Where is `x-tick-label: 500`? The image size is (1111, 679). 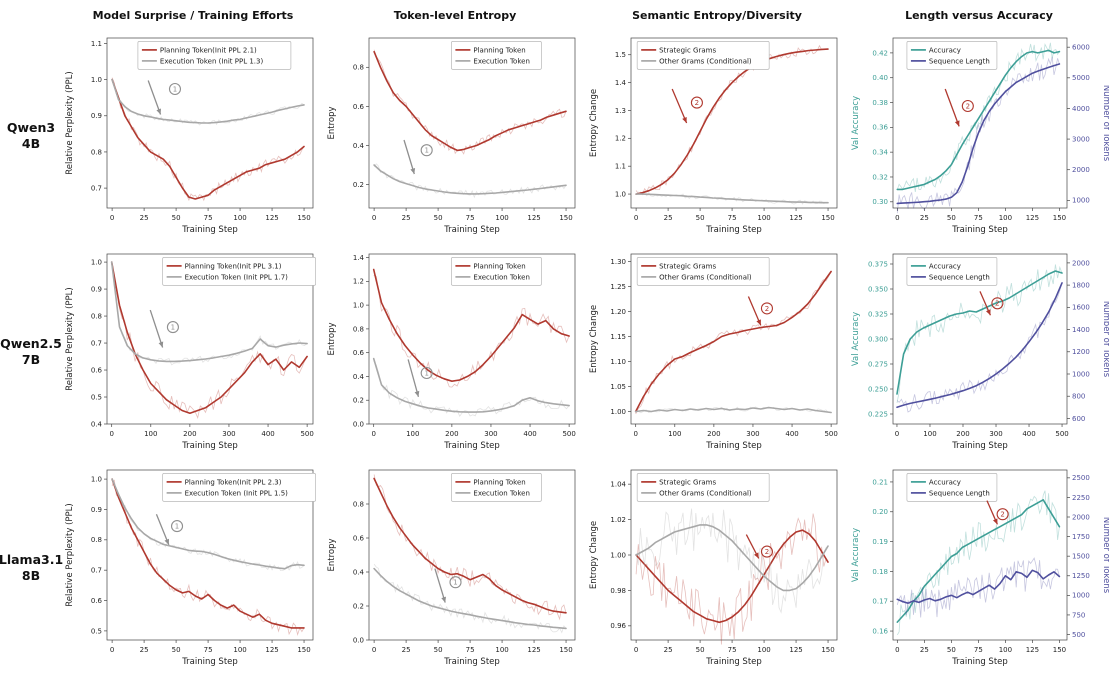 x-tick-label: 500 is located at coordinates (830, 434).